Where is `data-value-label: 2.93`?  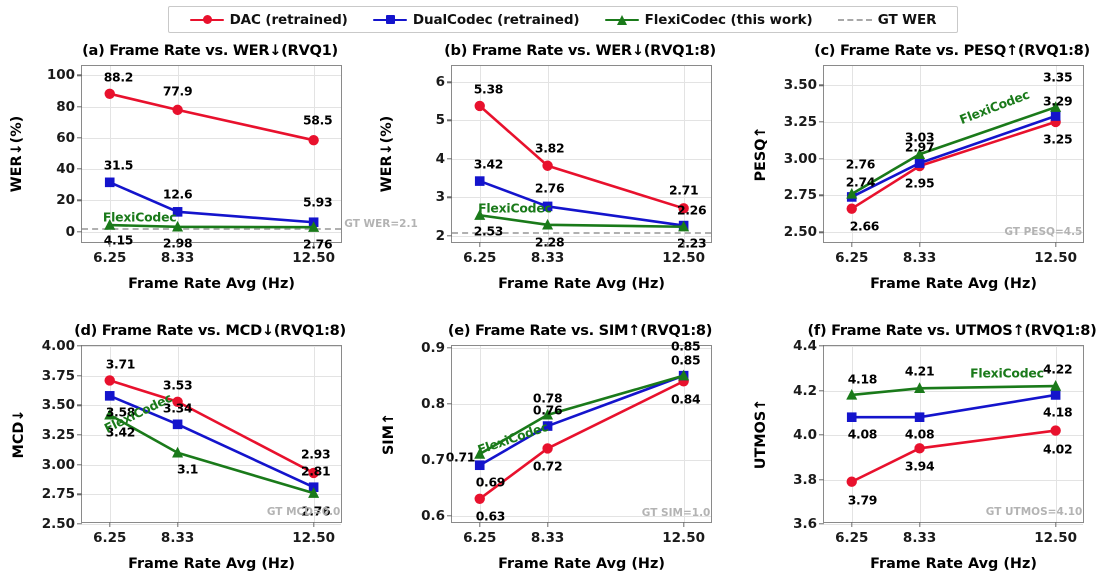 data-value-label: 2.93 is located at coordinates (315, 454).